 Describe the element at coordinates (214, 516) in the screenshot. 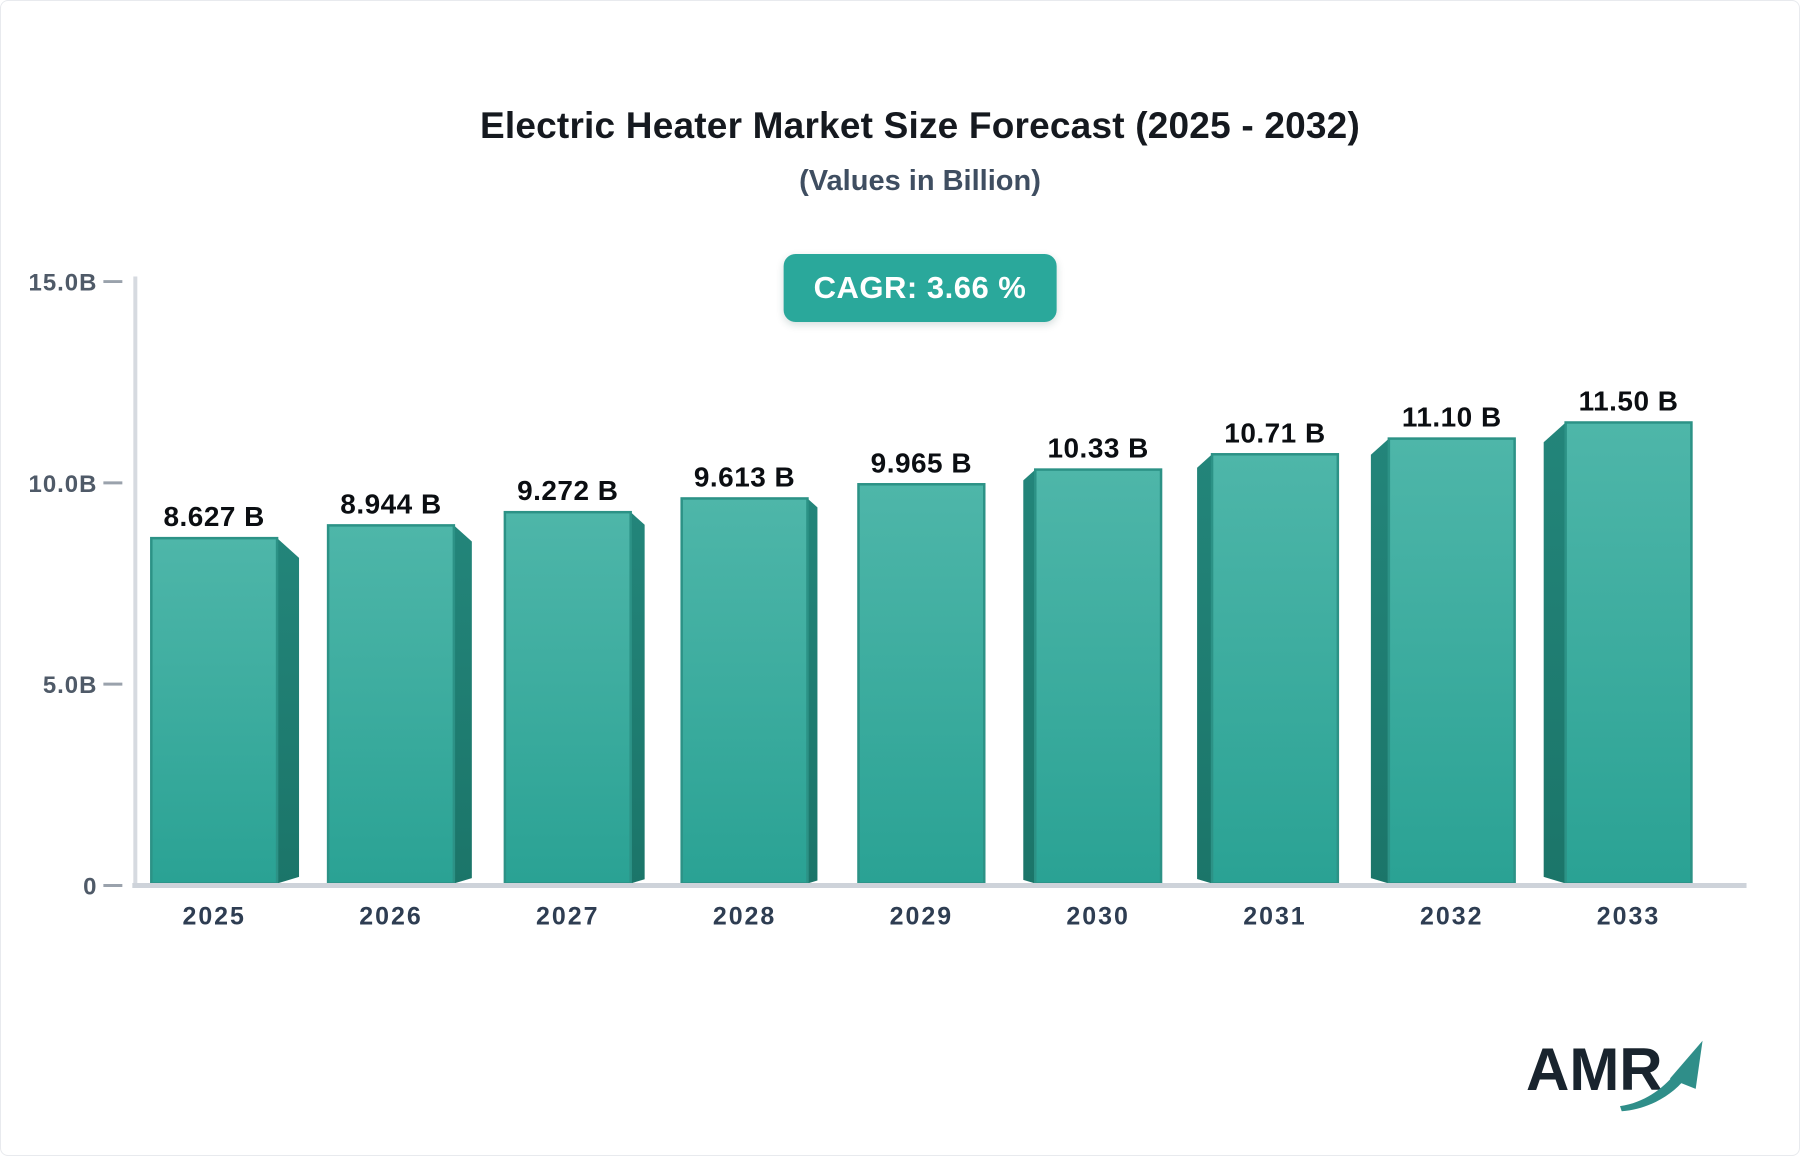

I see `bar-value-label: 8.627 B` at that location.